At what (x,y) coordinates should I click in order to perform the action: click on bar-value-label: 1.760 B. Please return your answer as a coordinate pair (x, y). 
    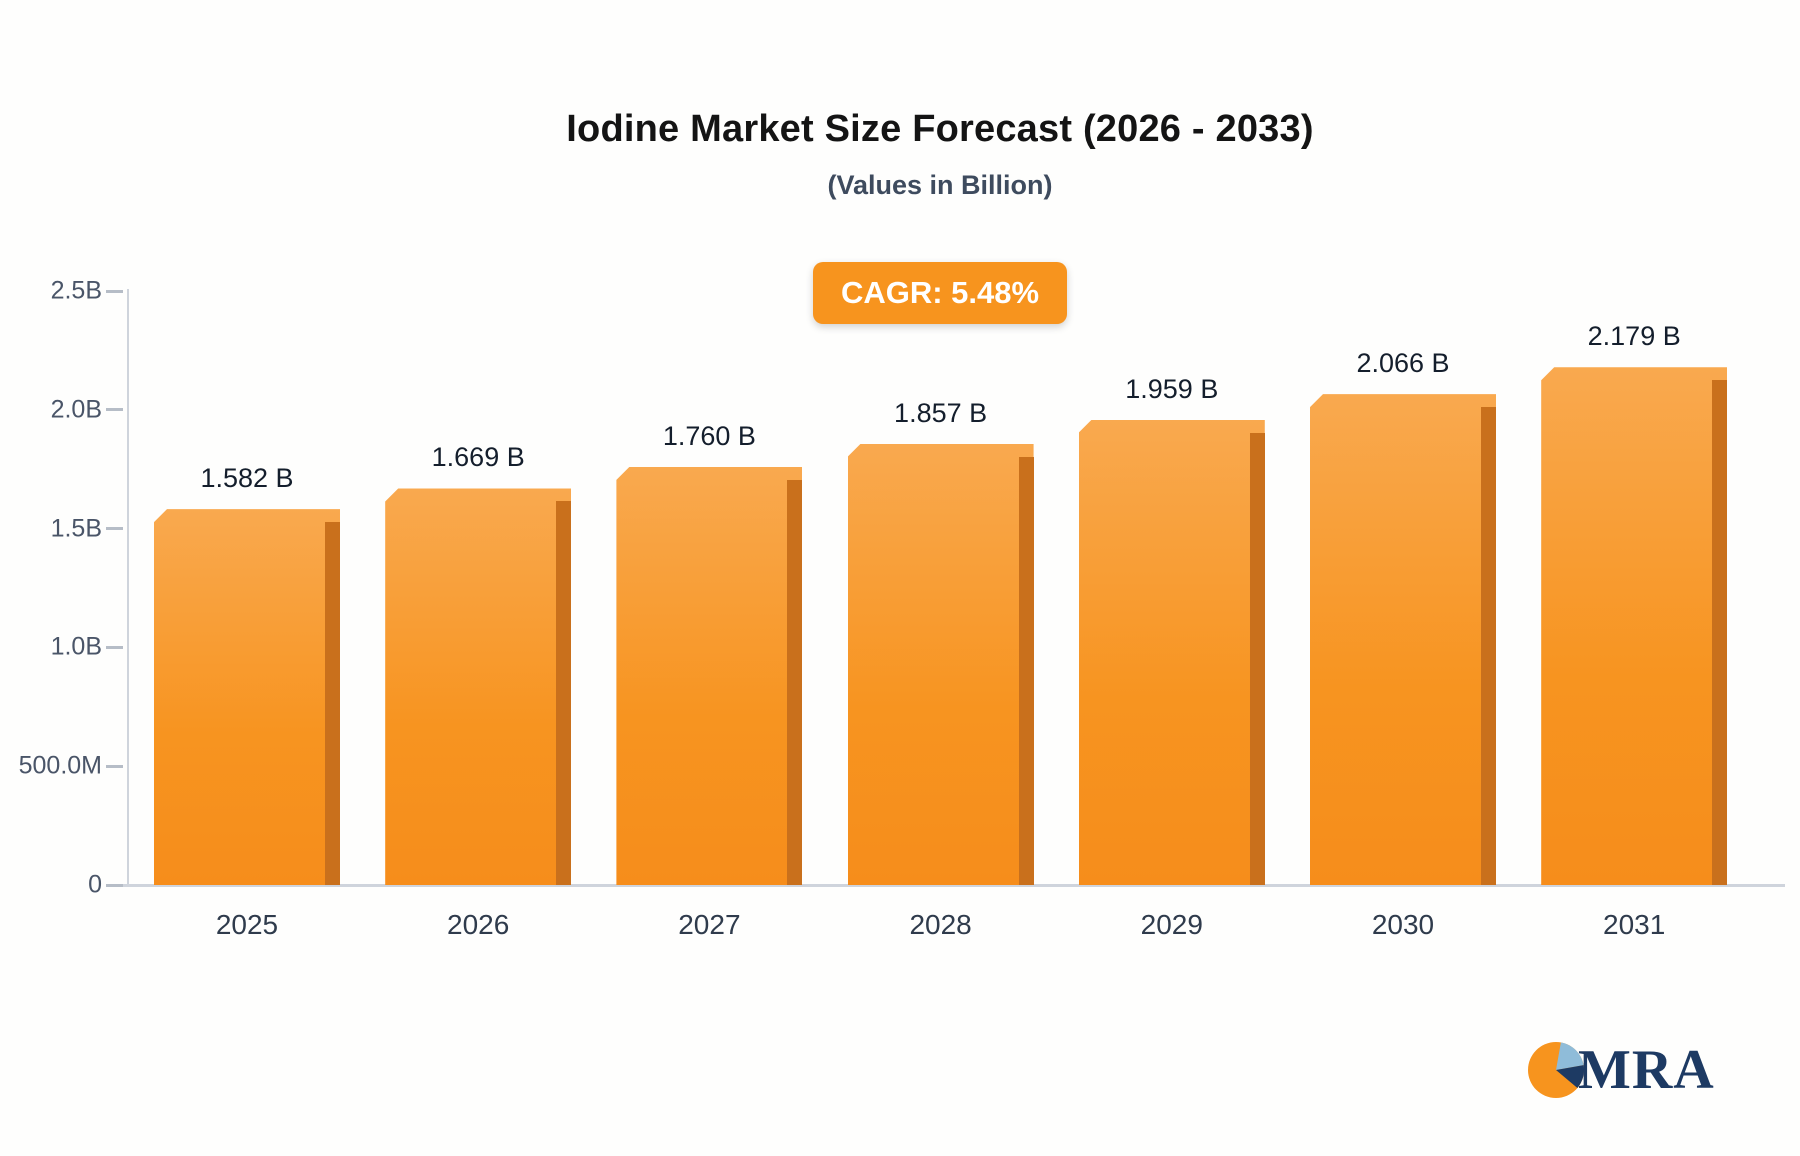
    Looking at the image, I should click on (709, 435).